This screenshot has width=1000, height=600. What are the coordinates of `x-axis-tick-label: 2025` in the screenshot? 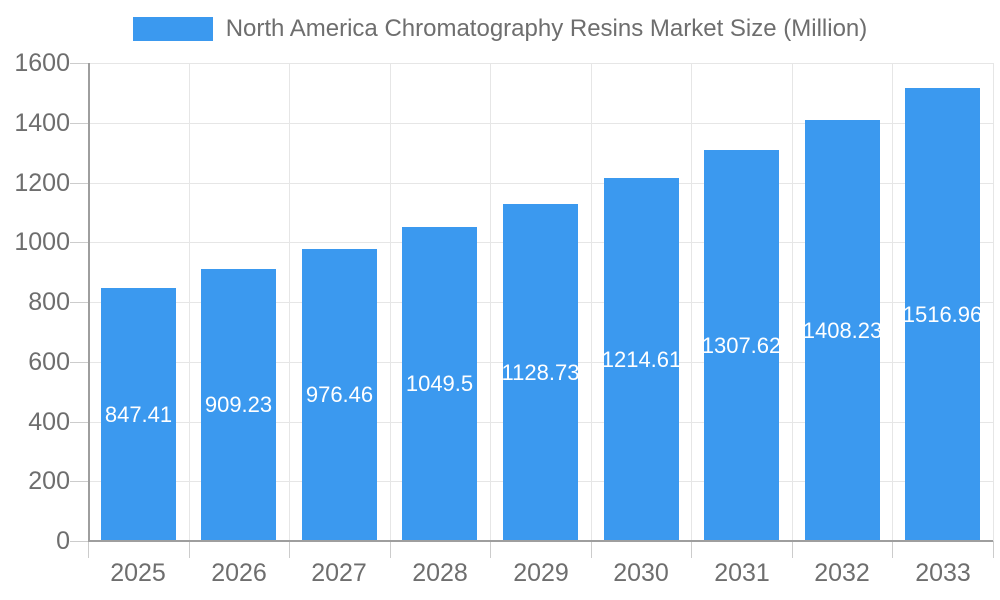 It's located at (138, 573).